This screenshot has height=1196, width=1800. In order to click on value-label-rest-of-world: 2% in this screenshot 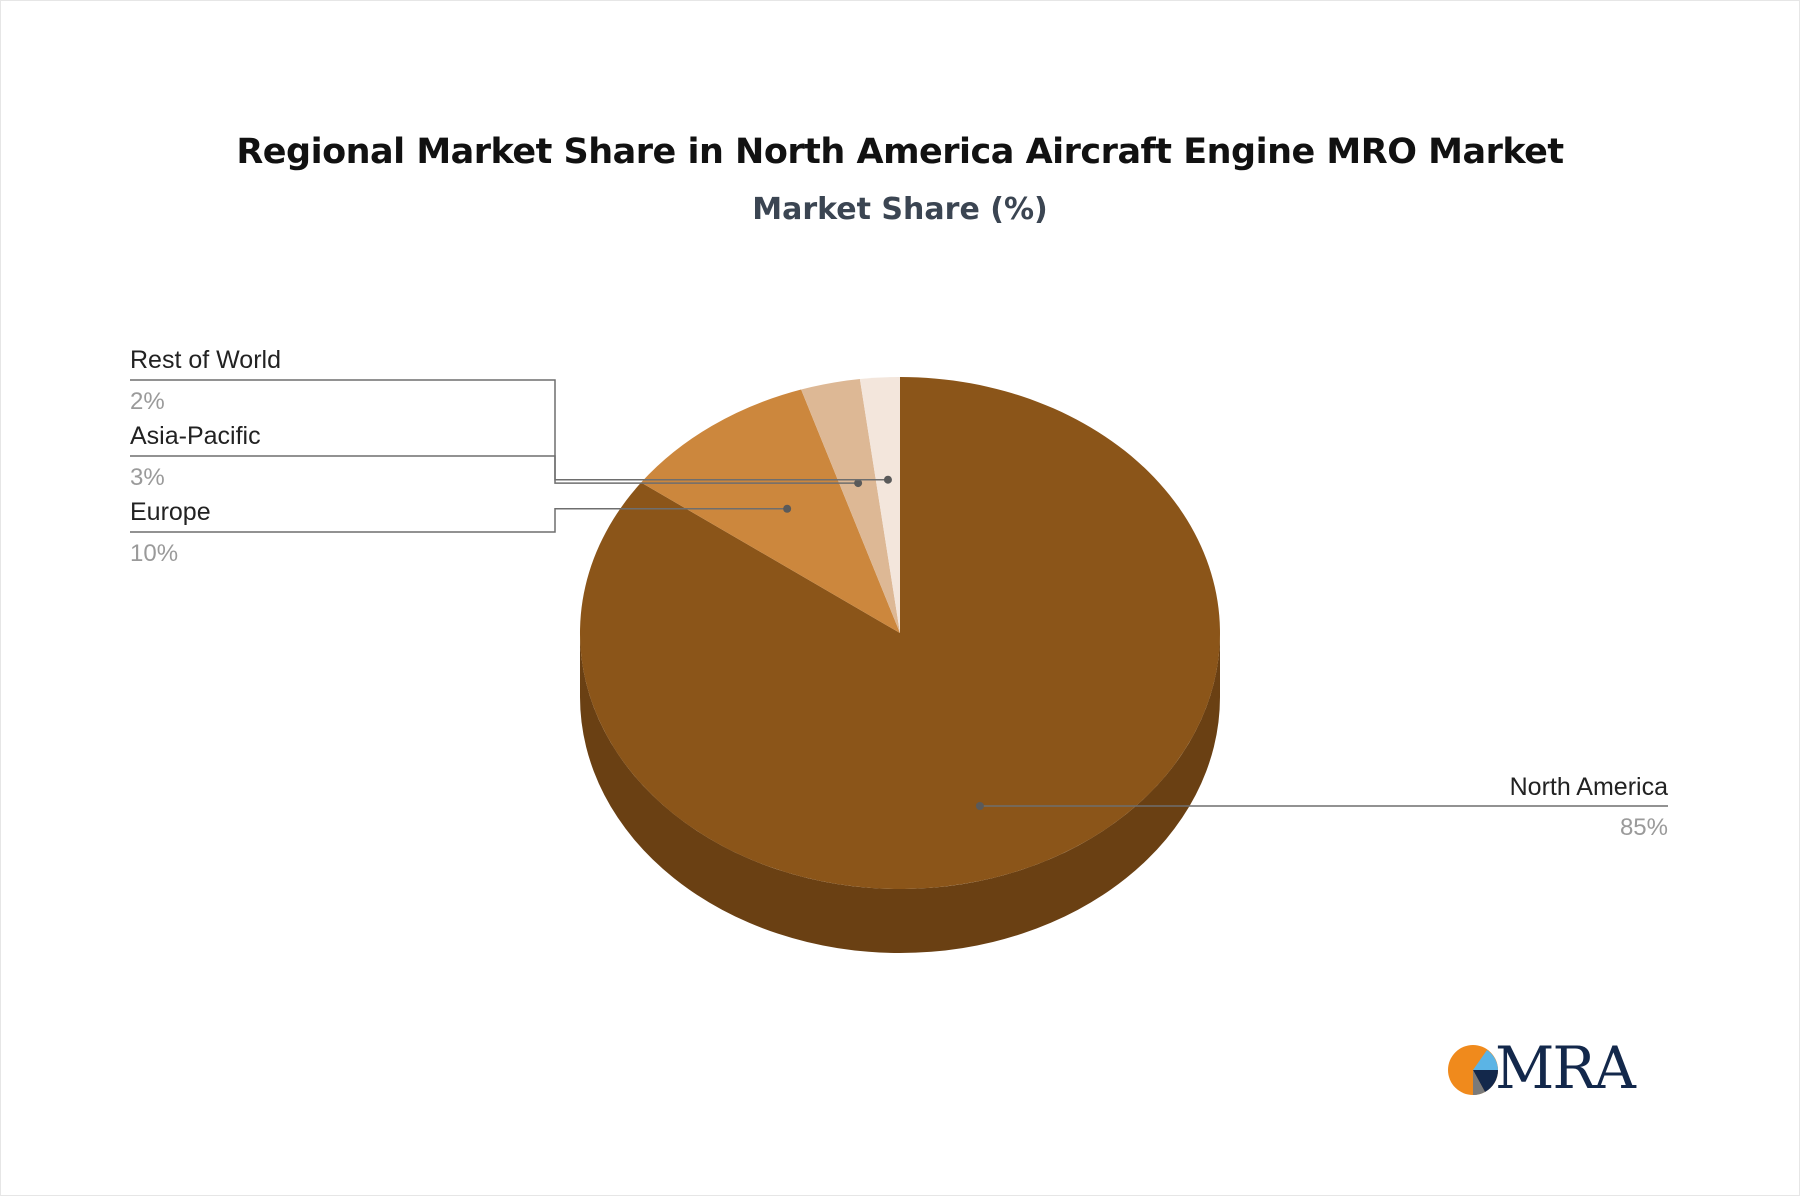, I will do `click(147, 401)`.